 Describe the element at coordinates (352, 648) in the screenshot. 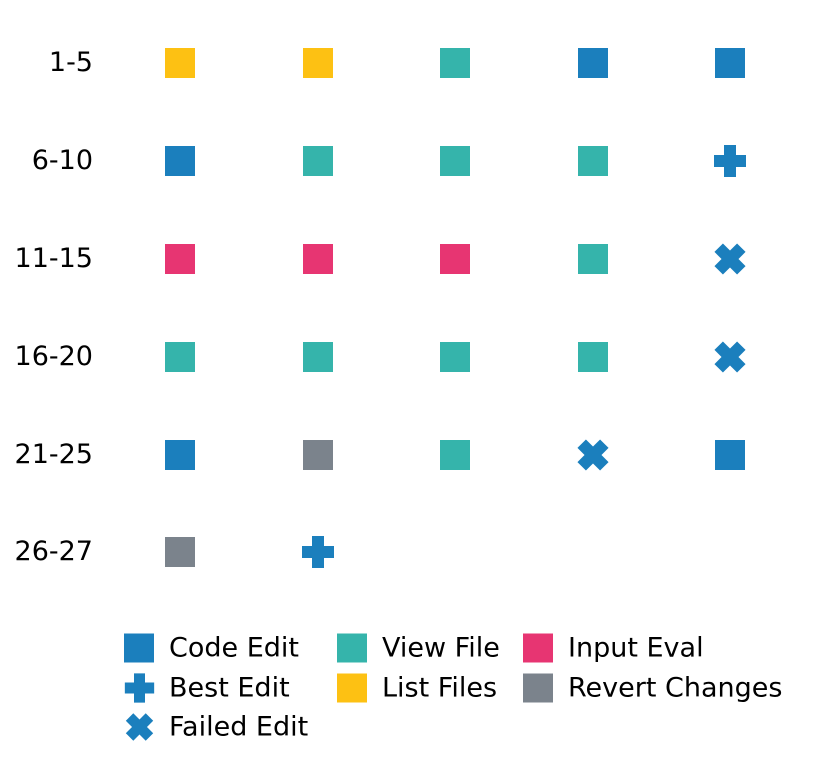

I see `legend-marker-view-file` at that location.